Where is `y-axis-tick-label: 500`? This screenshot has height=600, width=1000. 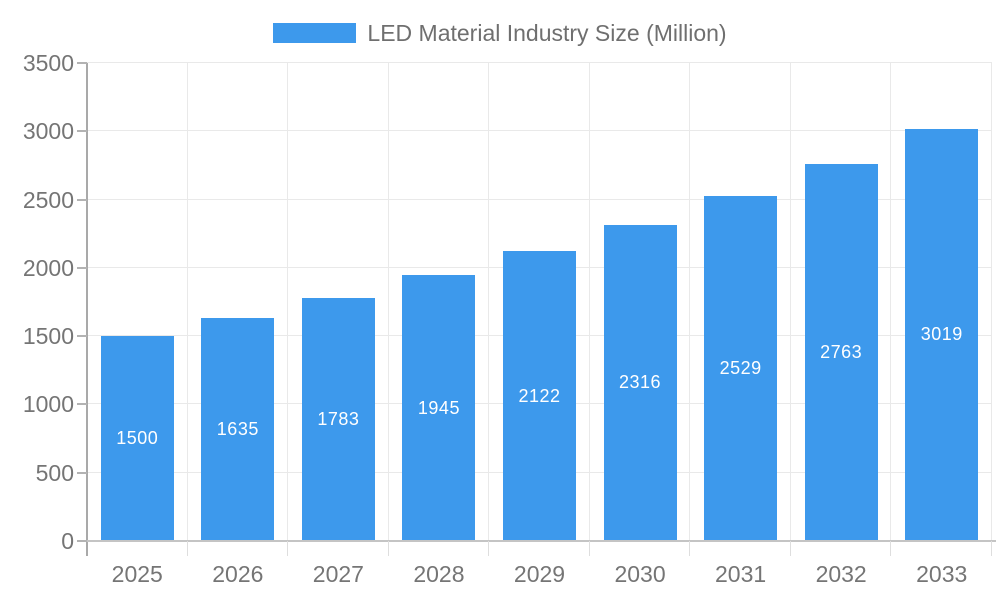 y-axis-tick-label: 500 is located at coordinates (54, 472).